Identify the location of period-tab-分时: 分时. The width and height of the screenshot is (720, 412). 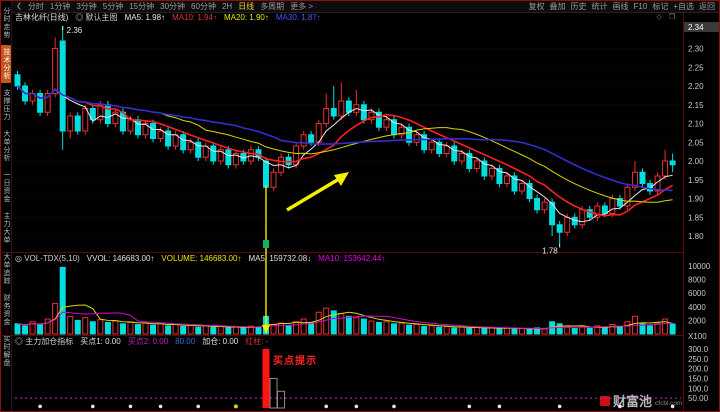
(35, 6).